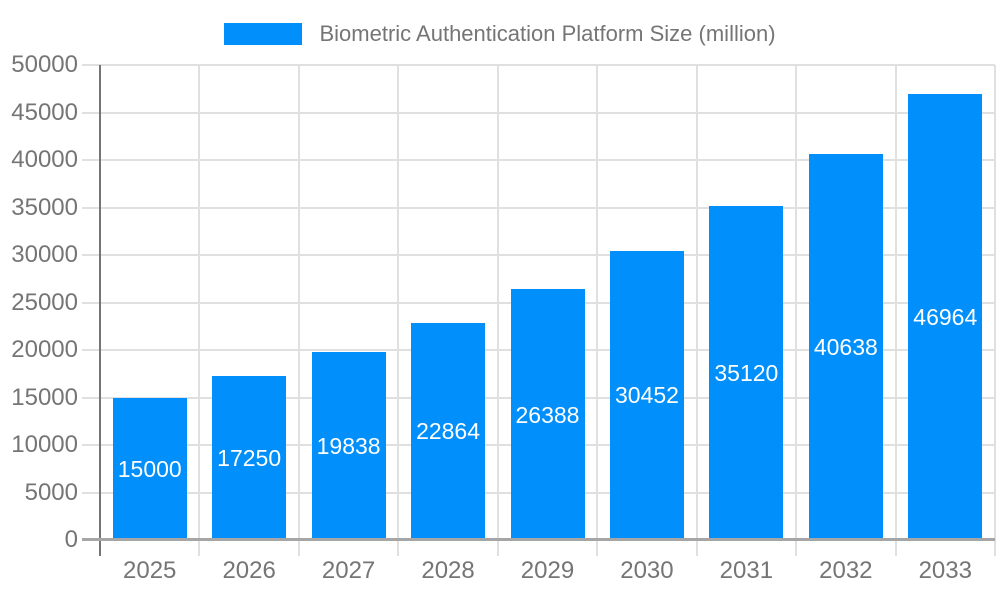 The height and width of the screenshot is (600, 1000). I want to click on x-axis-tick-label: 2030, so click(647, 570).